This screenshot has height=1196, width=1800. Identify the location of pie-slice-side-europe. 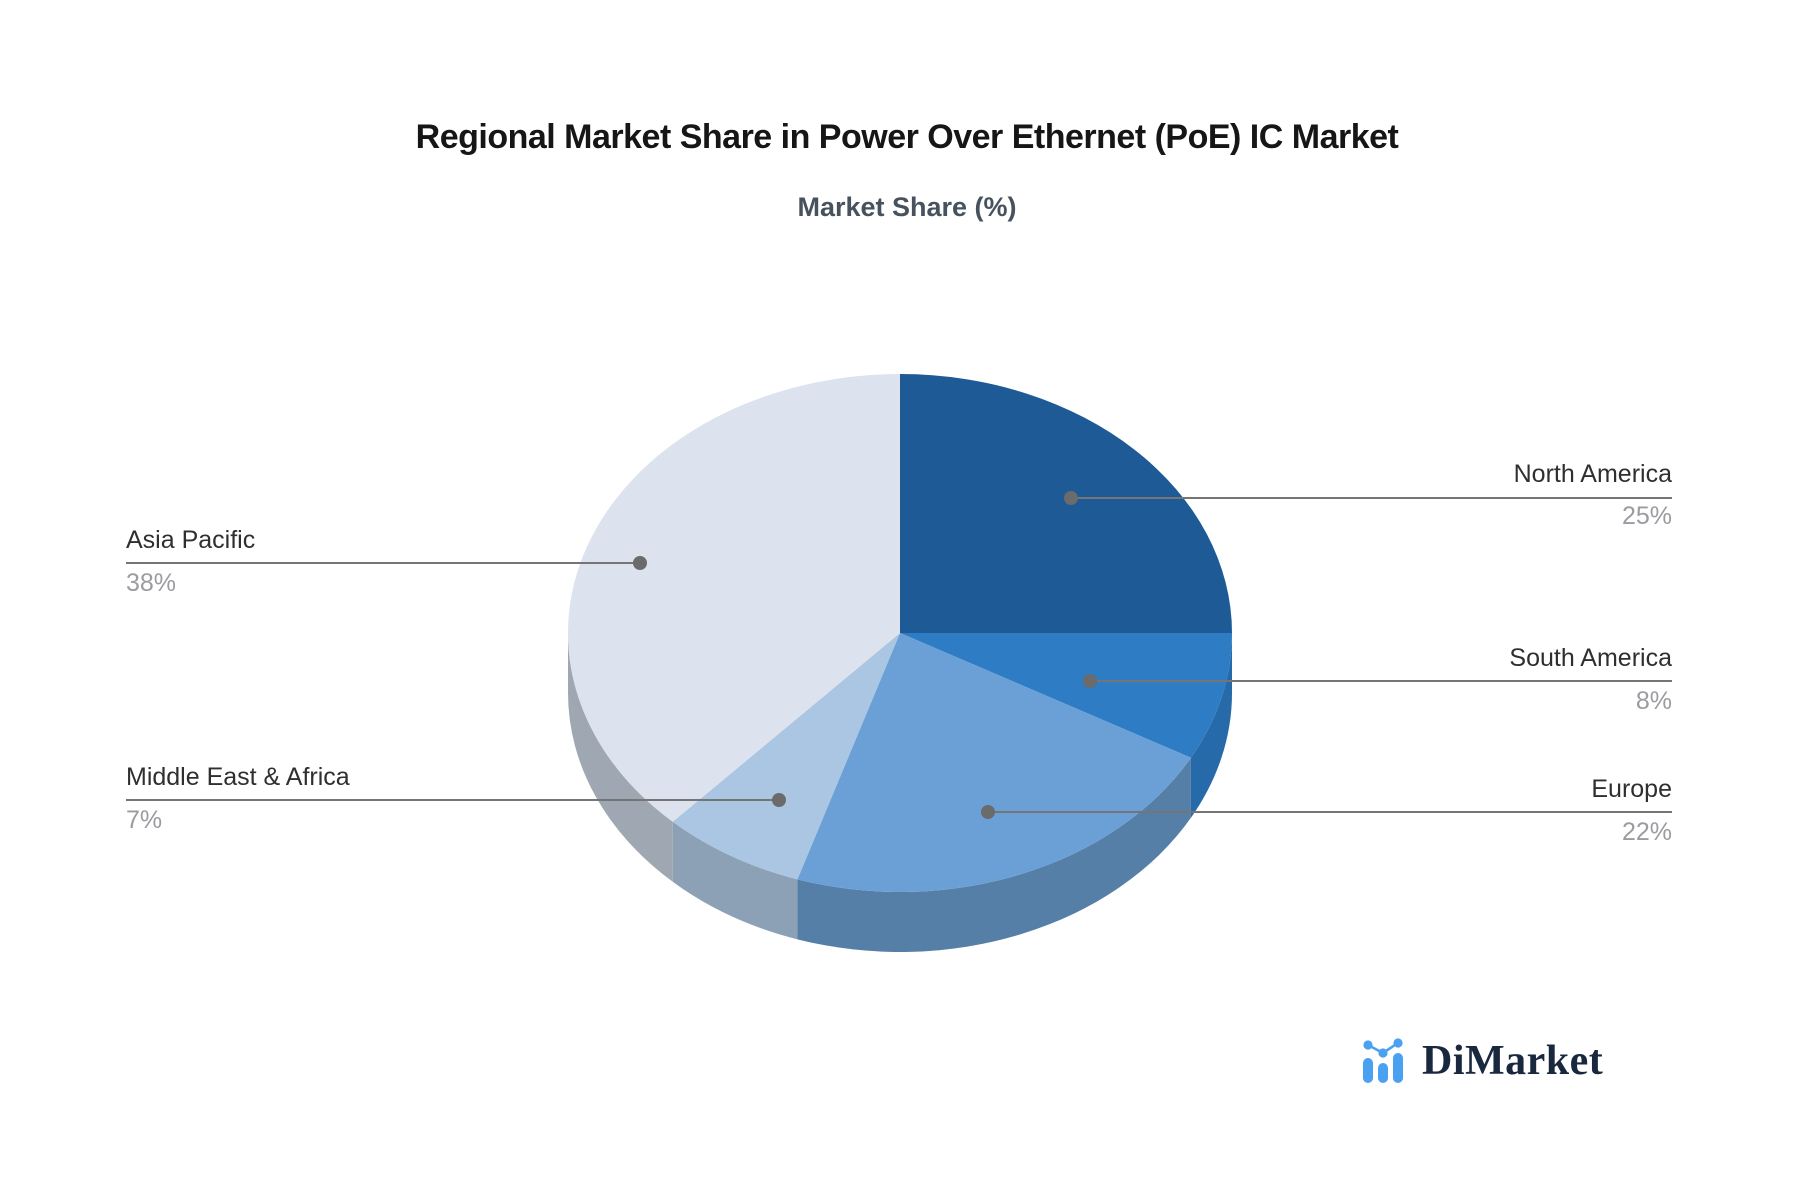
(994, 854).